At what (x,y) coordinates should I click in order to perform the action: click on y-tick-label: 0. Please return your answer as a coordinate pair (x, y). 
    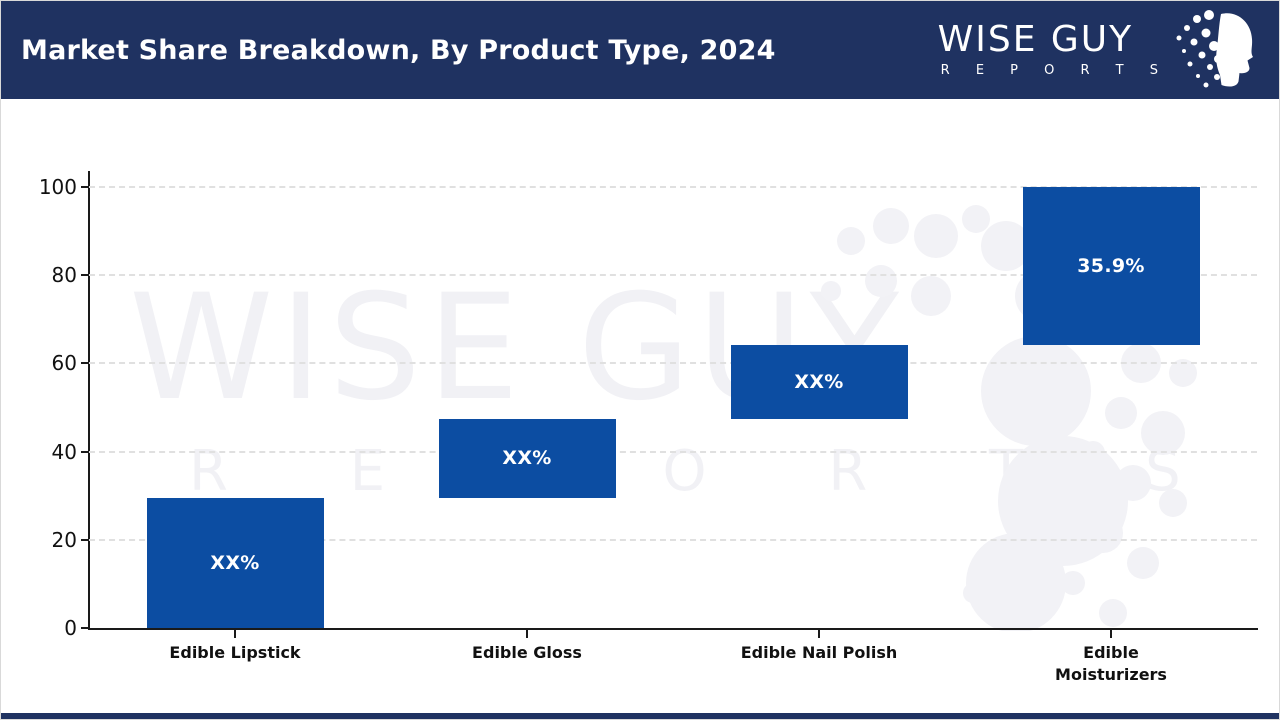
    Looking at the image, I should click on (70, 628).